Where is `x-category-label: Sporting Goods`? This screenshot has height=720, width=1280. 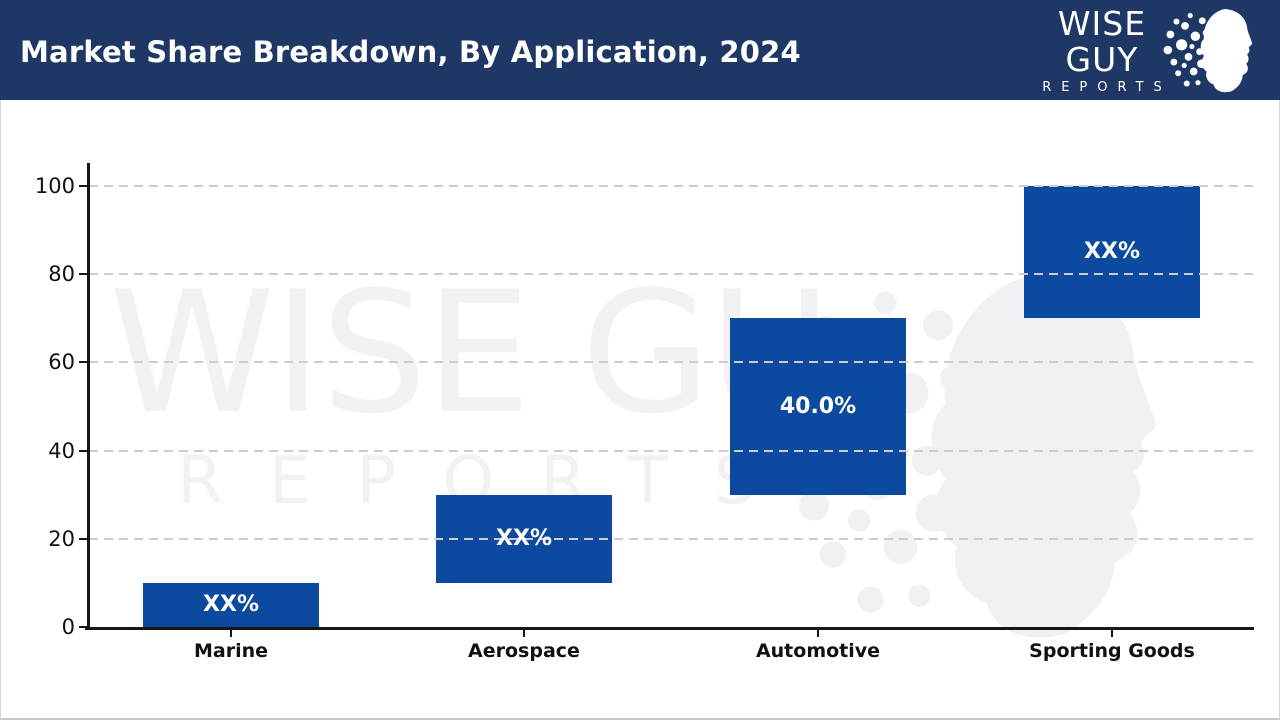
x-category-label: Sporting Goods is located at coordinates (1112, 651).